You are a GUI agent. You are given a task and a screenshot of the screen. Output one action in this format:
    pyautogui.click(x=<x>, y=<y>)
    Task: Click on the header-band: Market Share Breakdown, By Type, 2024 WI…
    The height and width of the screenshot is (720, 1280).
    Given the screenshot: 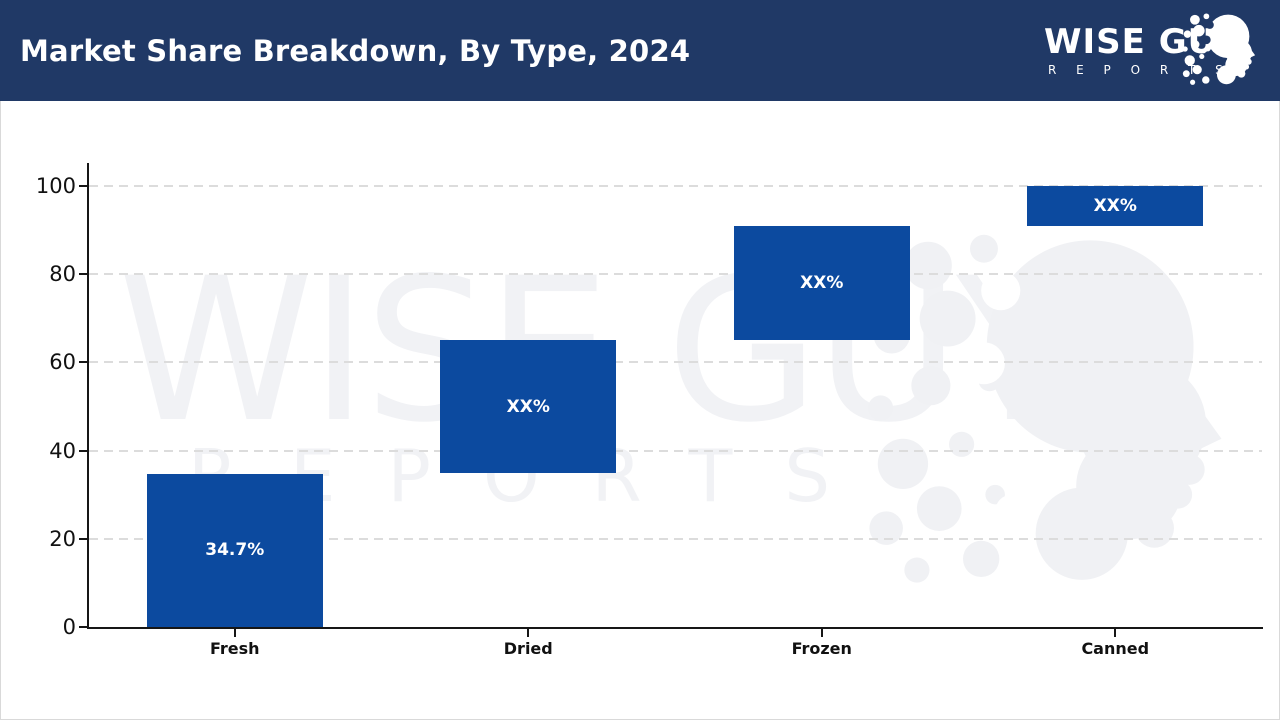 What is the action you would take?
    pyautogui.click(x=640, y=50)
    